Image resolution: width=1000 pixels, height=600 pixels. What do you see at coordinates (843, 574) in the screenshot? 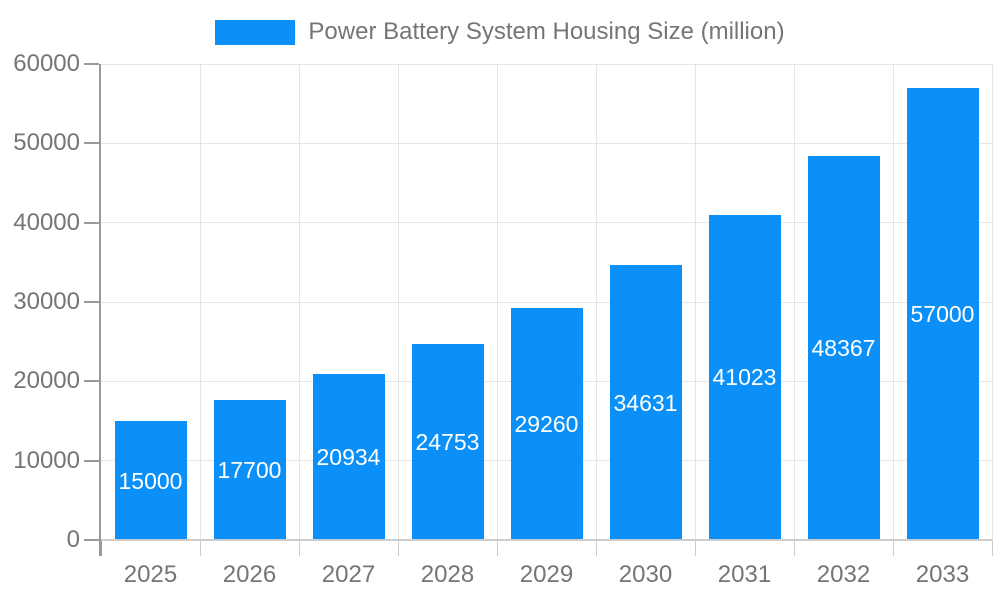
I see `x-tick-label: 2032` at bounding box center [843, 574].